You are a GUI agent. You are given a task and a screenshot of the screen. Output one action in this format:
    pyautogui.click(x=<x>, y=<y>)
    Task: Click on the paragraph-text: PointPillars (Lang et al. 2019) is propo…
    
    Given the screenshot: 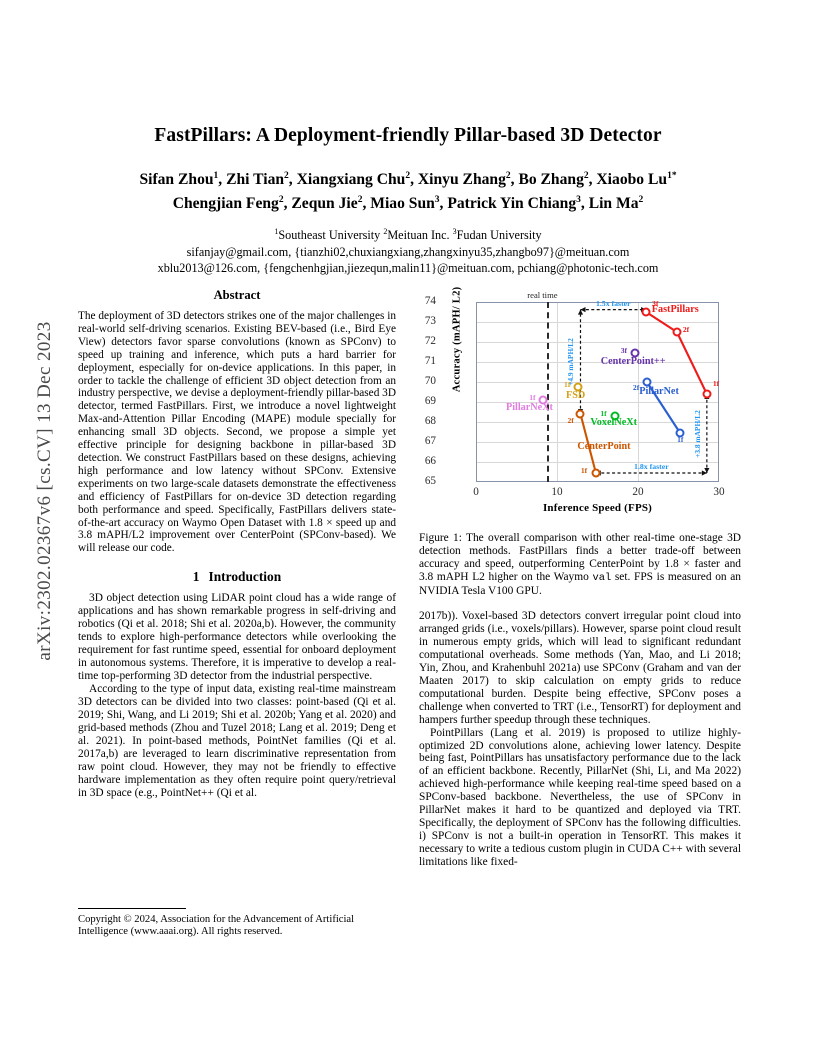 What is the action you would take?
    pyautogui.click(x=580, y=797)
    